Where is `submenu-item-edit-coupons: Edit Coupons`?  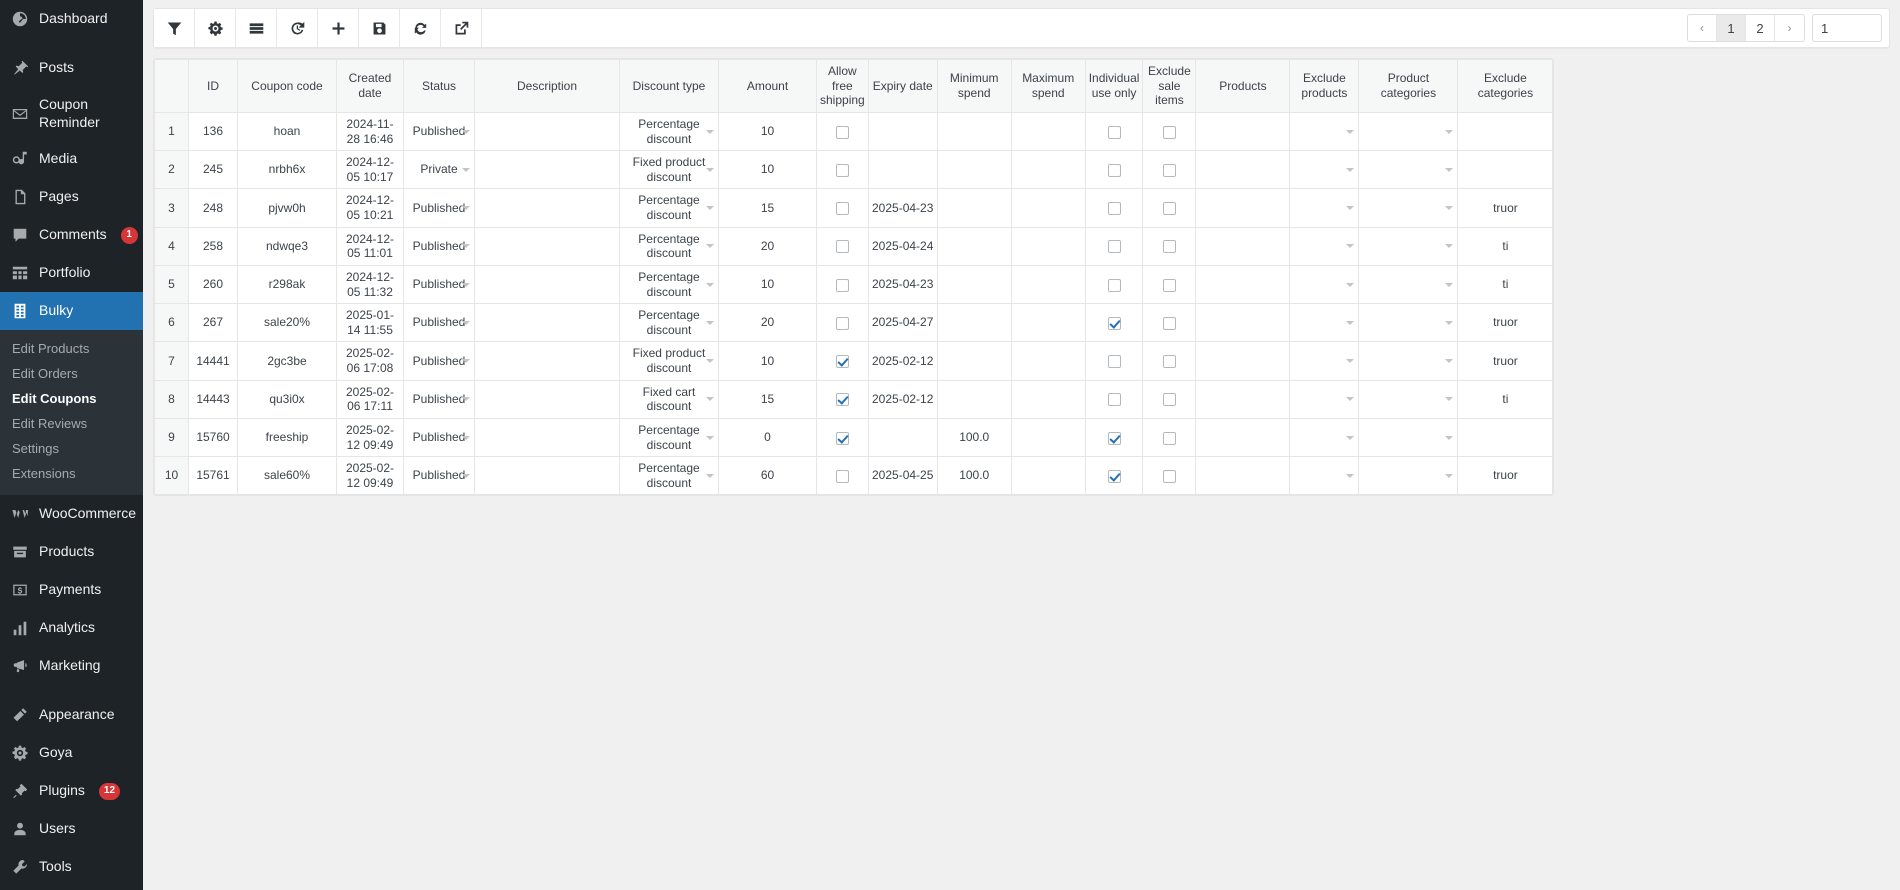 submenu-item-edit-coupons: Edit Coupons is located at coordinates (54, 398).